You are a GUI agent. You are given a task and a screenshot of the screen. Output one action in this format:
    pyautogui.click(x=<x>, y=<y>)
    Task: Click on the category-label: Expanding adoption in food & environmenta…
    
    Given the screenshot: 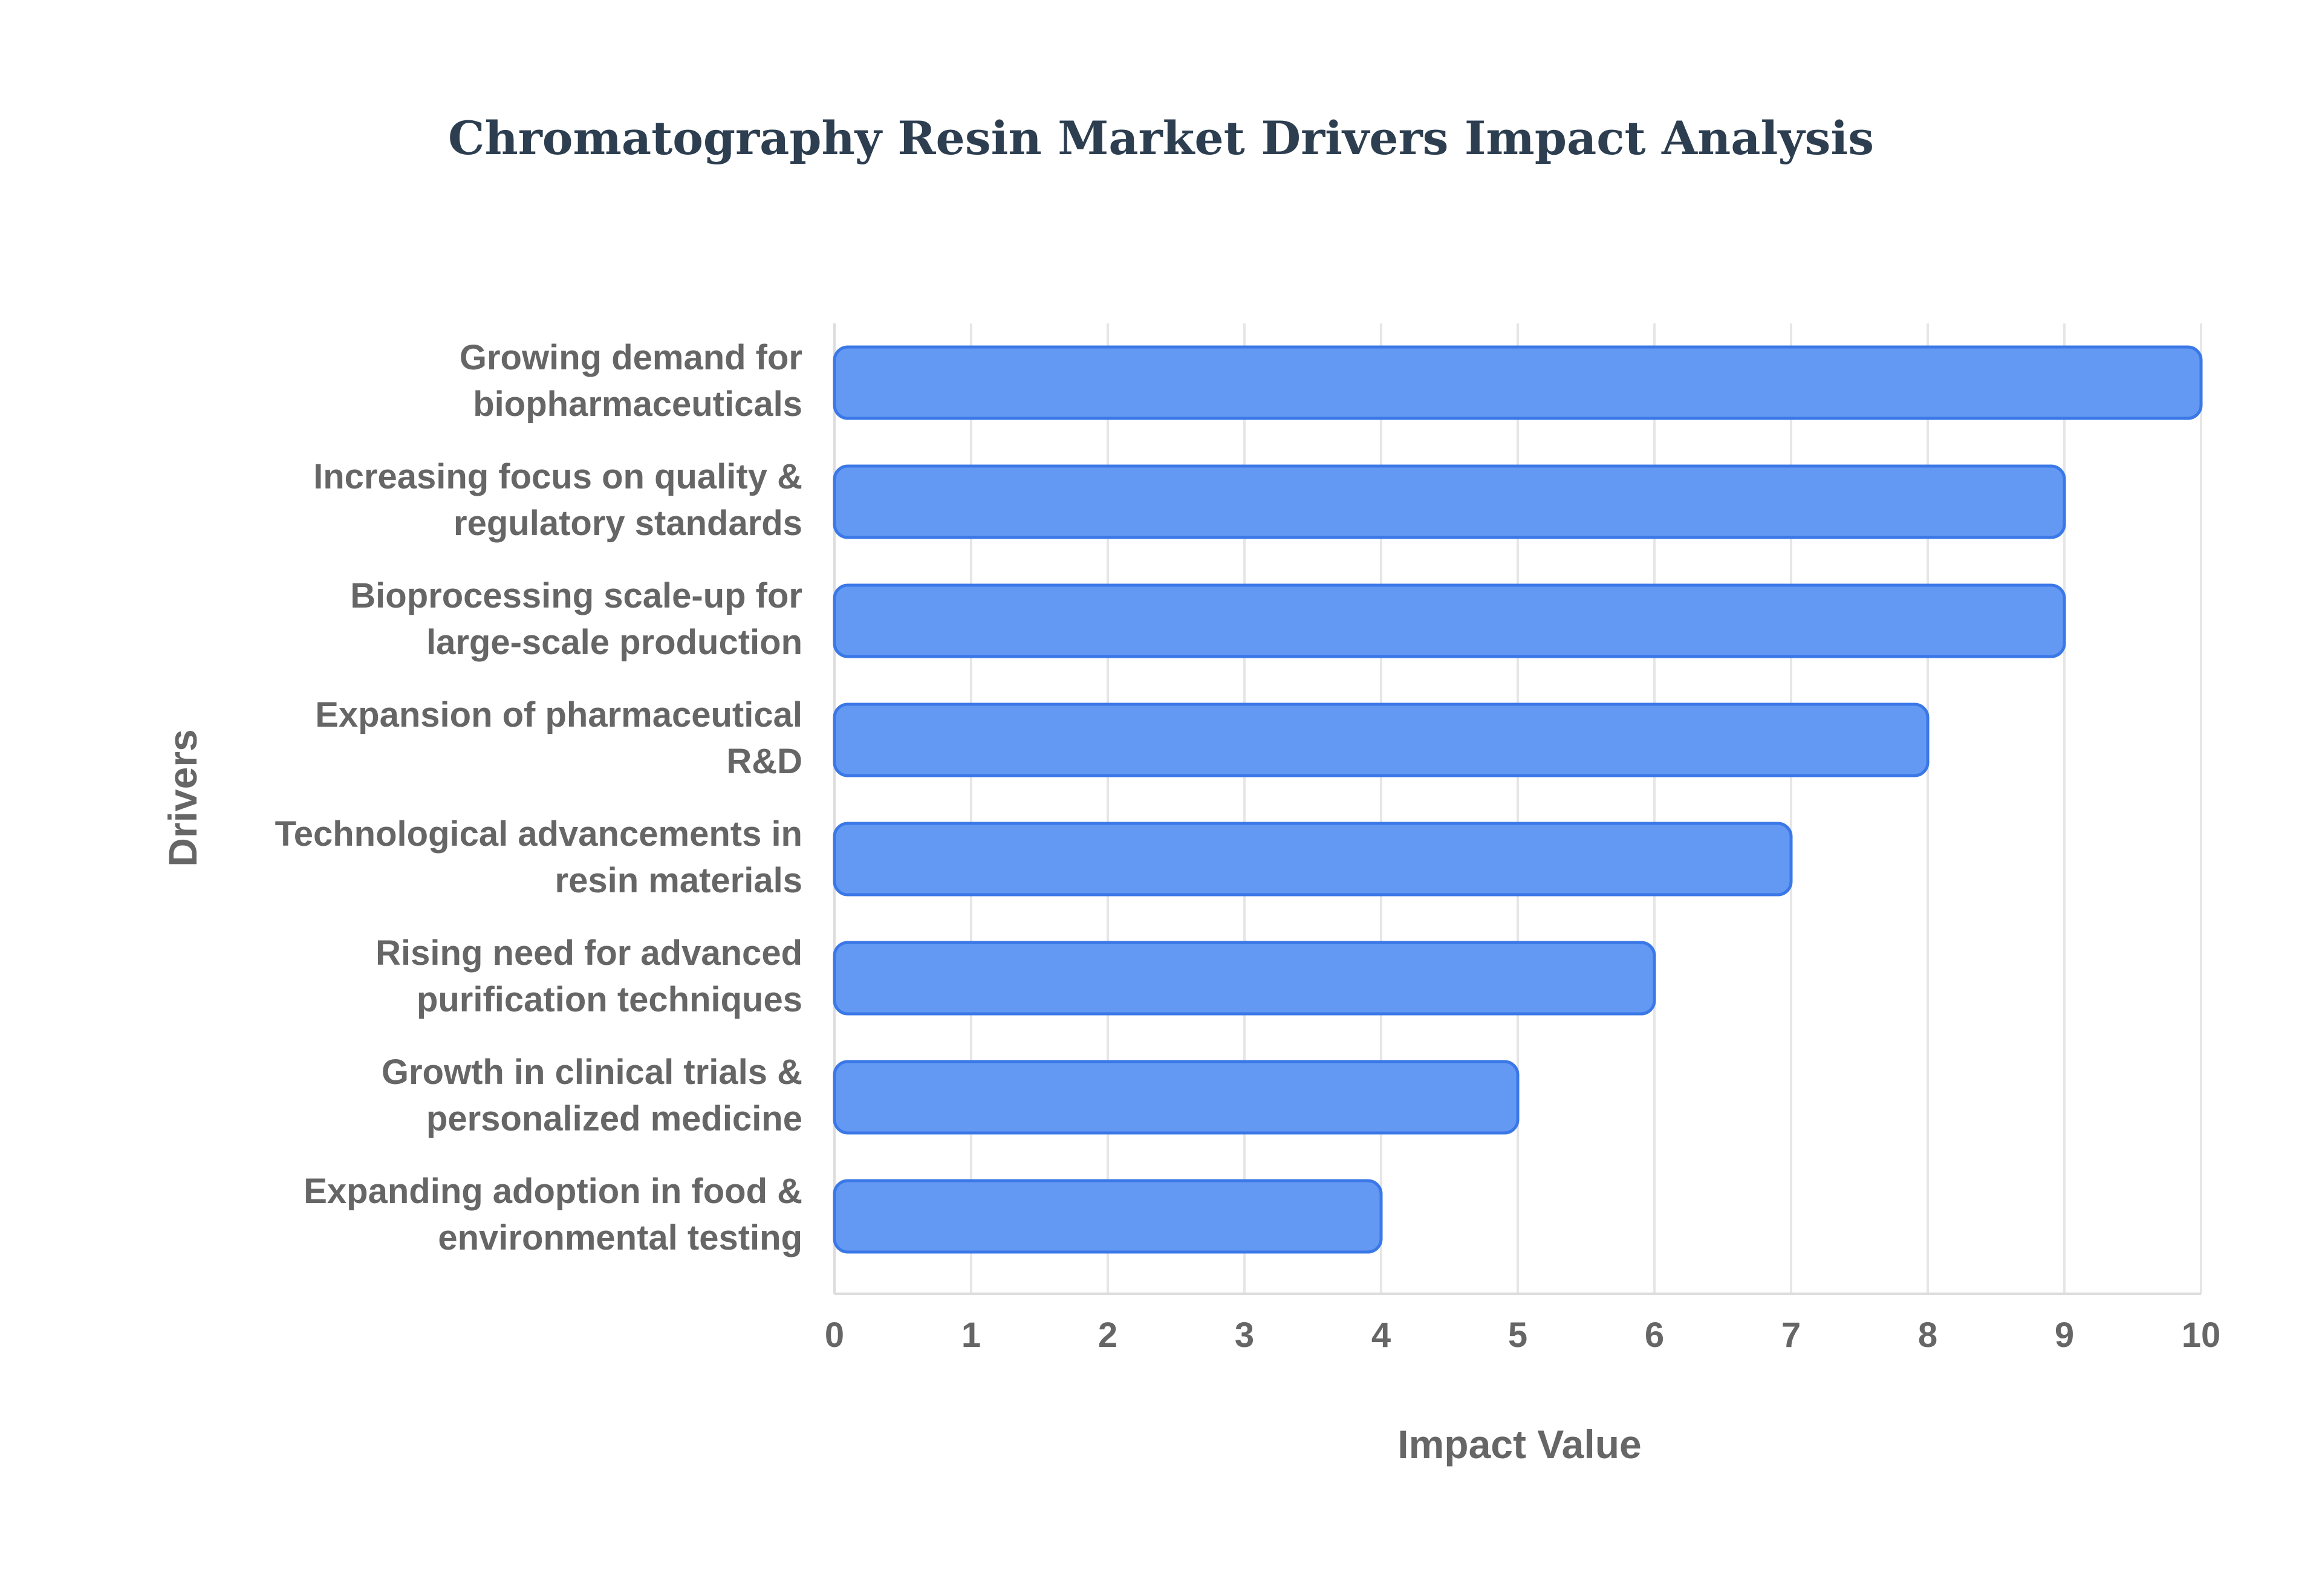 What is the action you would take?
    pyautogui.click(x=553, y=1214)
    